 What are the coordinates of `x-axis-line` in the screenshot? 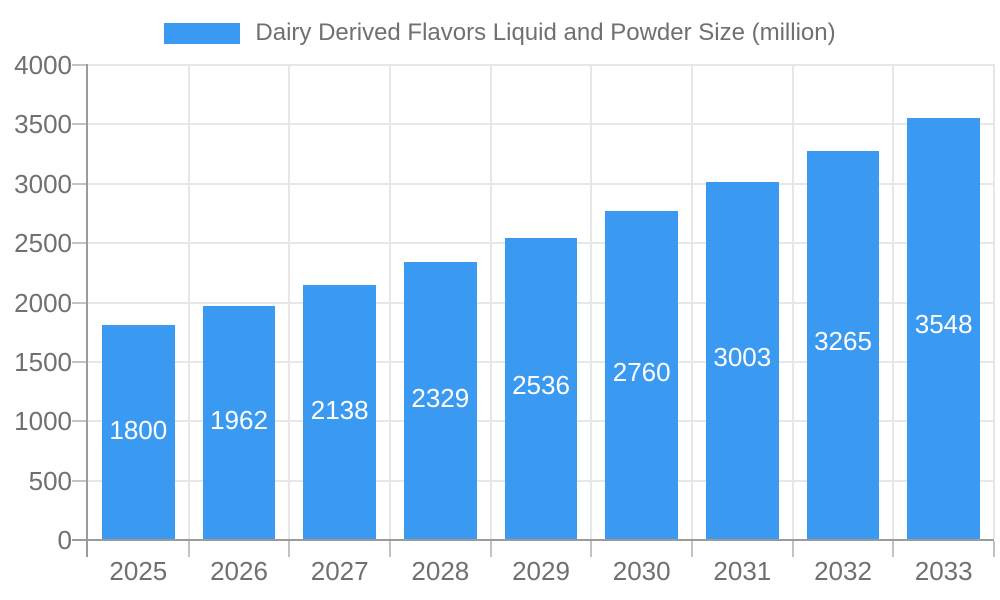 It's located at (533, 540).